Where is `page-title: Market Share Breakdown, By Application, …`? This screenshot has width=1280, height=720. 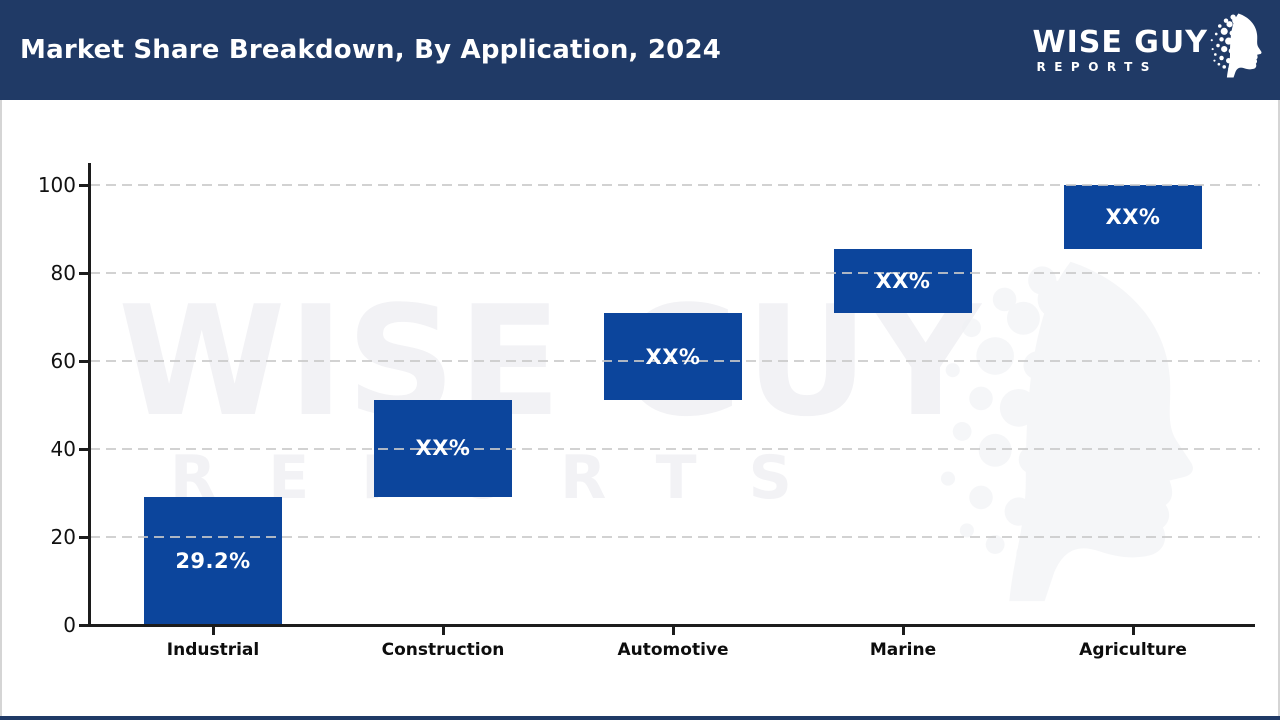 page-title: Market Share Breakdown, By Application, … is located at coordinates (371, 50).